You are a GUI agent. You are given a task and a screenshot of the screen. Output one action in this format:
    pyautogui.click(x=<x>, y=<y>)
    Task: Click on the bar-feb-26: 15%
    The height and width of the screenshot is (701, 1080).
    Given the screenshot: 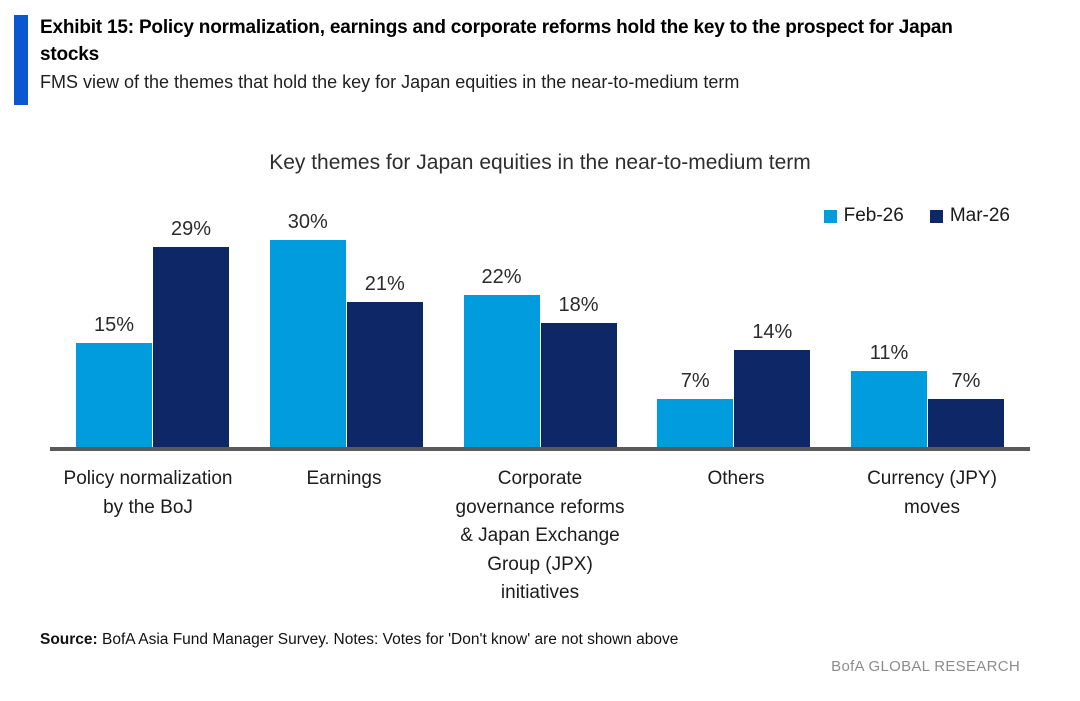 What is the action you would take?
    pyautogui.click(x=114, y=380)
    